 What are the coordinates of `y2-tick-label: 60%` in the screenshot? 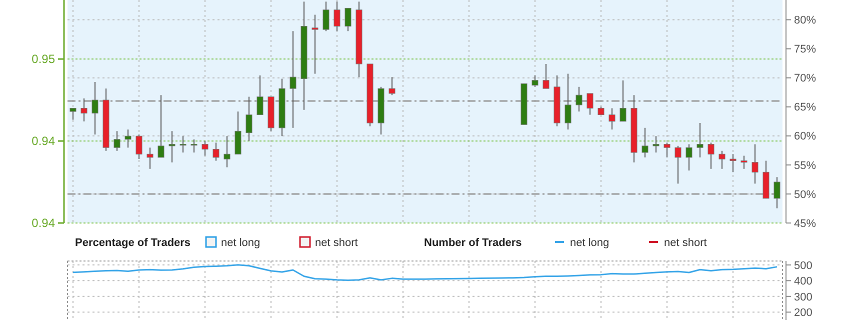 It's located at (805, 136).